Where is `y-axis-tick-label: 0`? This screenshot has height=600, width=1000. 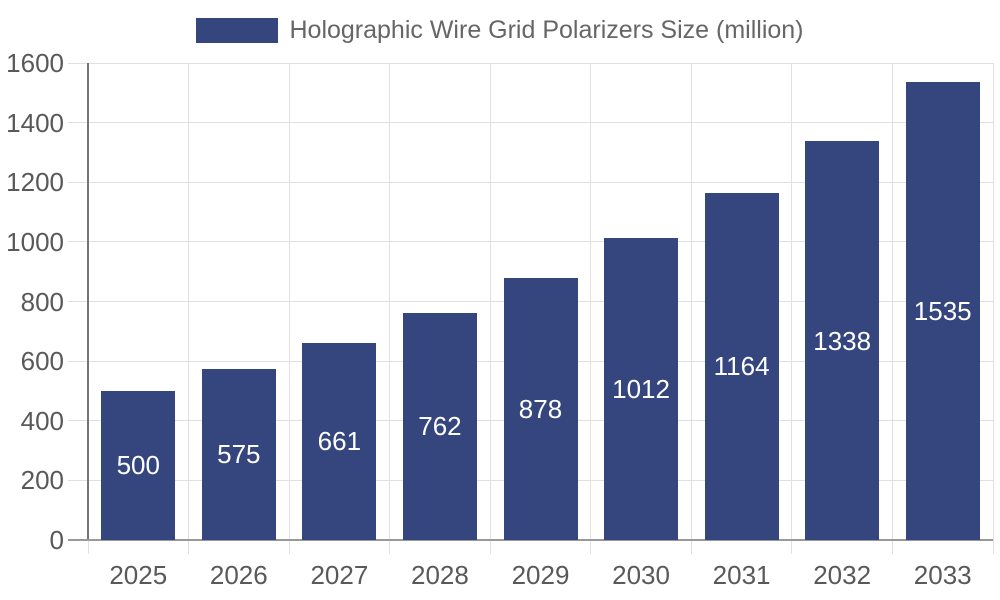
y-axis-tick-label: 0 is located at coordinates (56, 540).